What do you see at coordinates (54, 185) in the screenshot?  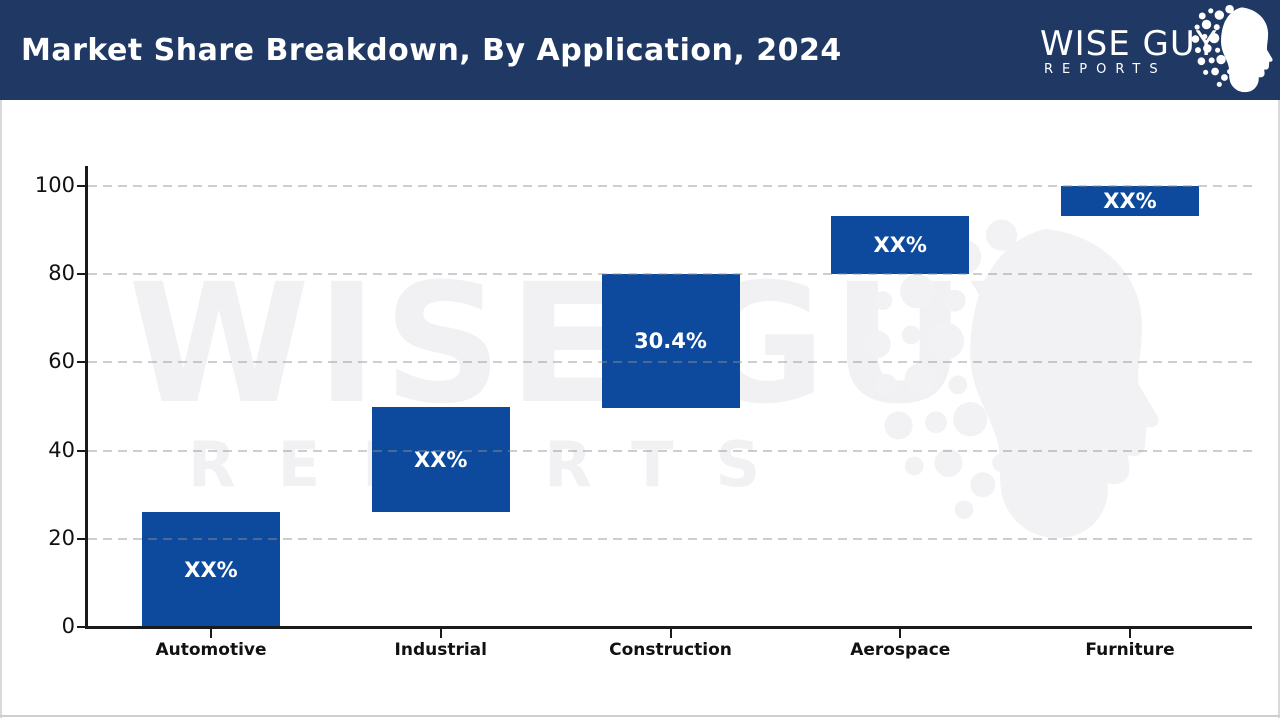 I see `y-tick-label-100: 100` at bounding box center [54, 185].